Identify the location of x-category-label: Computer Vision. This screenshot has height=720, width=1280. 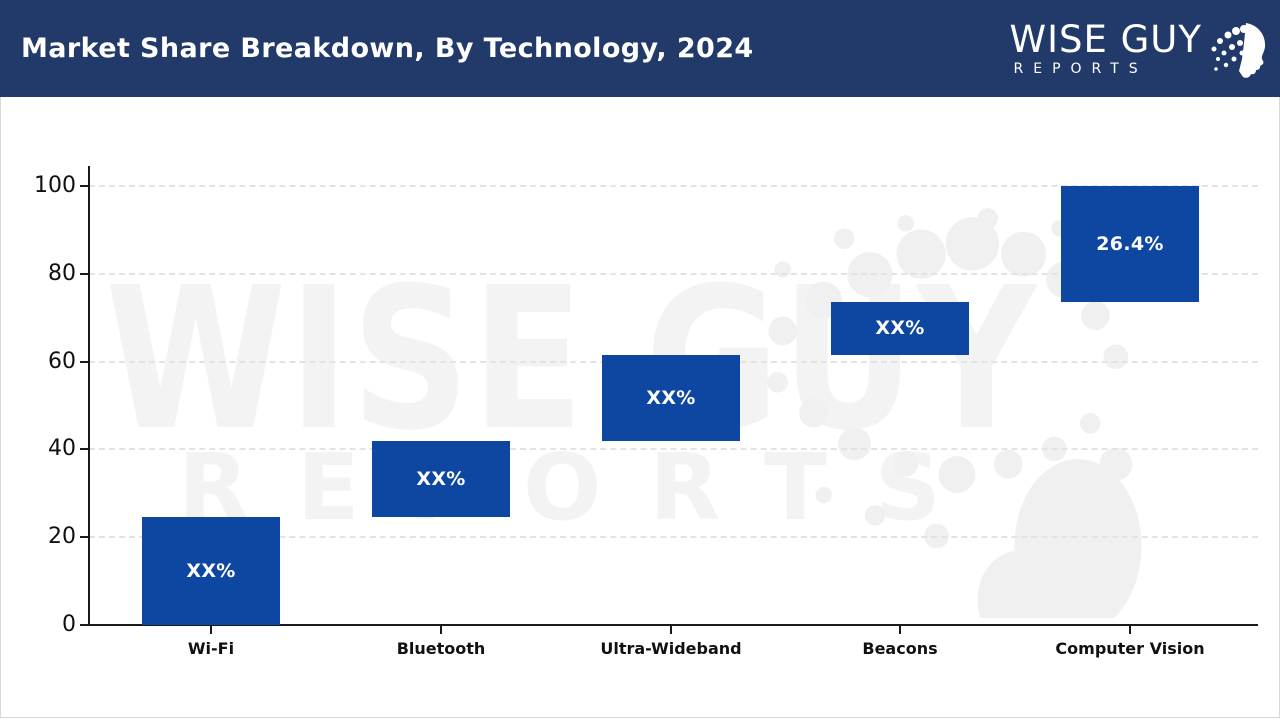
(1130, 648).